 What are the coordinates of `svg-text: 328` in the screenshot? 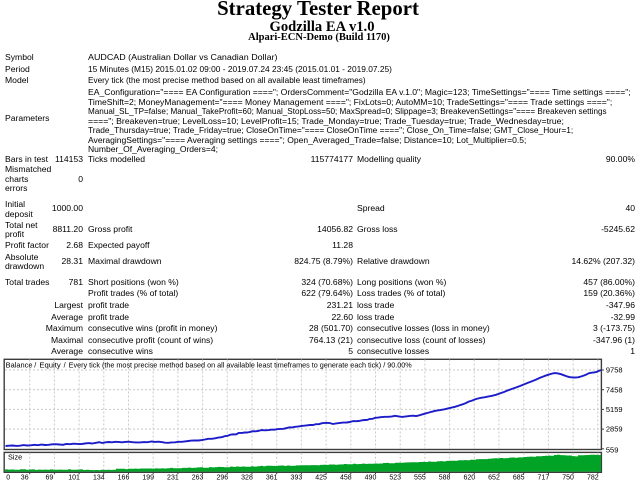 It's located at (247, 477).